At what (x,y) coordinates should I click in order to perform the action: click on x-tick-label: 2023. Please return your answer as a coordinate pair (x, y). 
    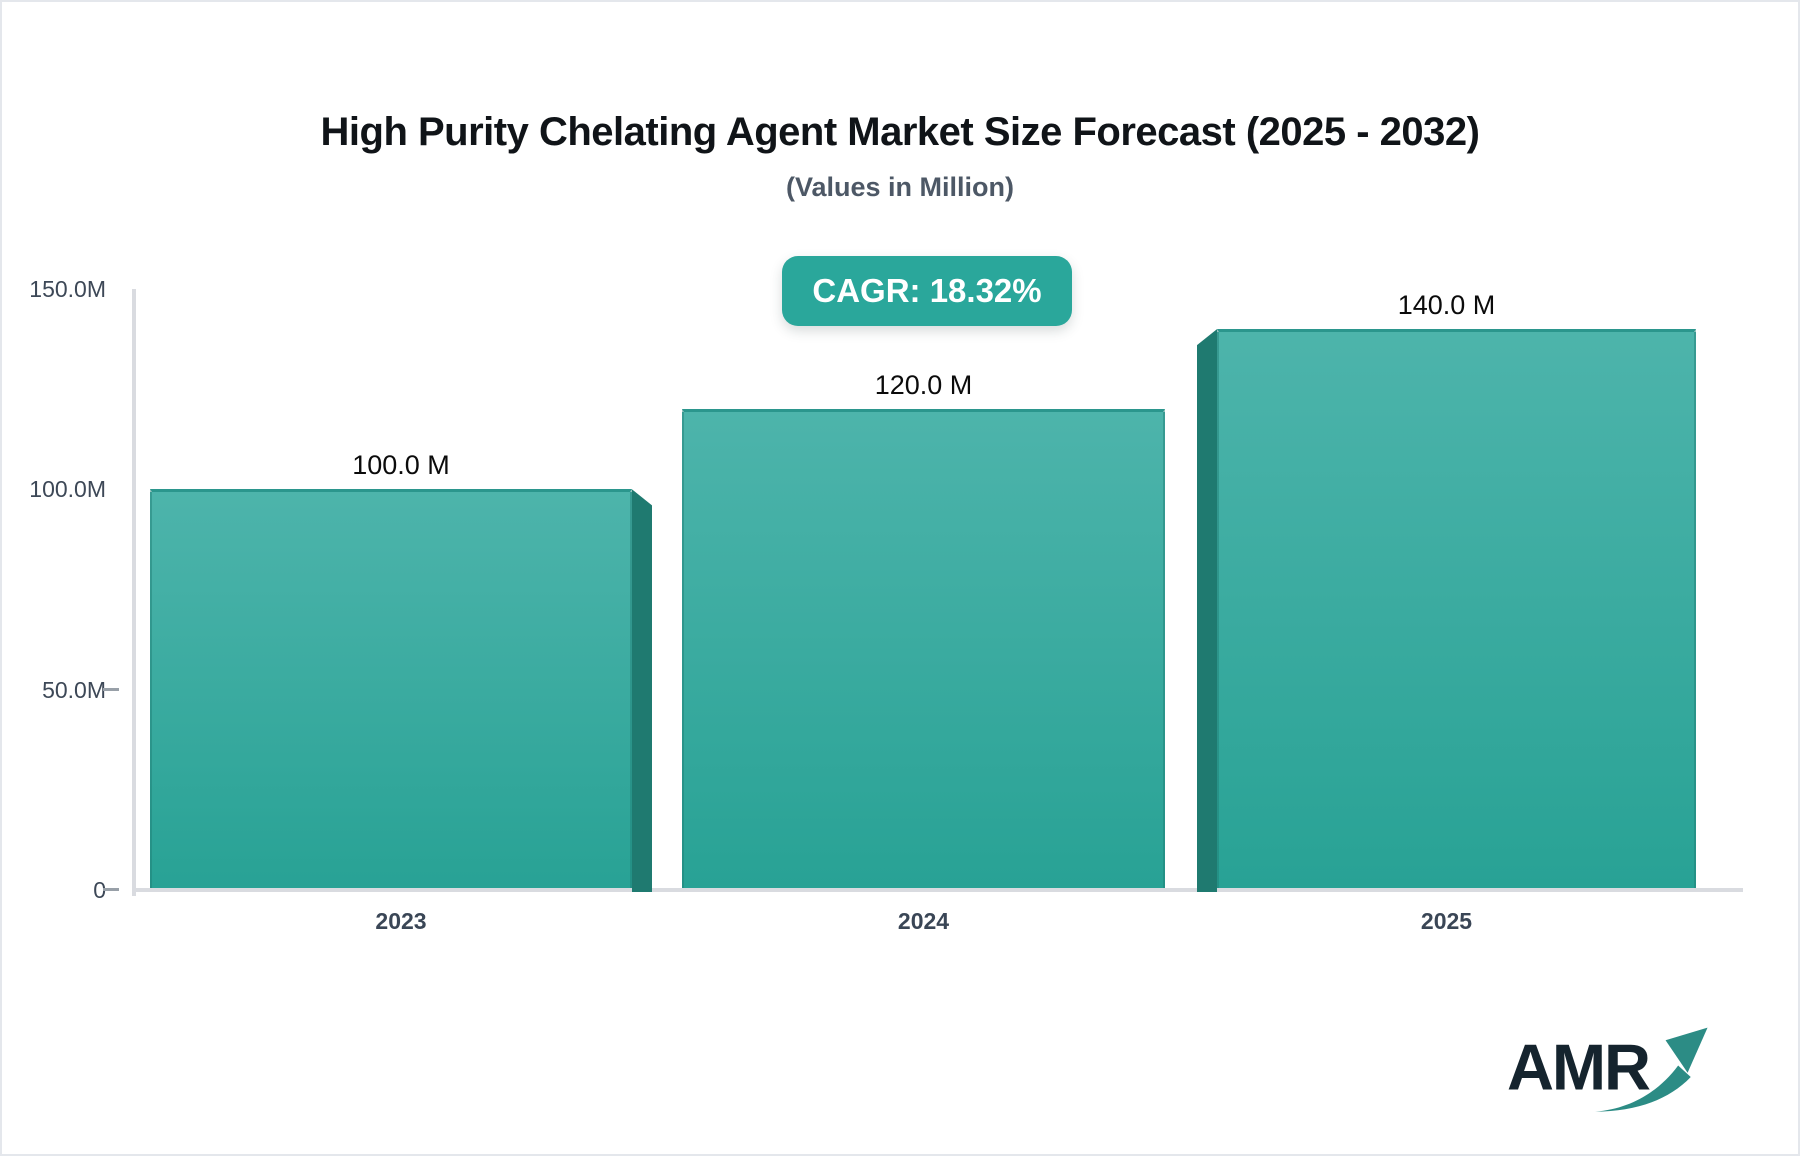
    Looking at the image, I should click on (401, 921).